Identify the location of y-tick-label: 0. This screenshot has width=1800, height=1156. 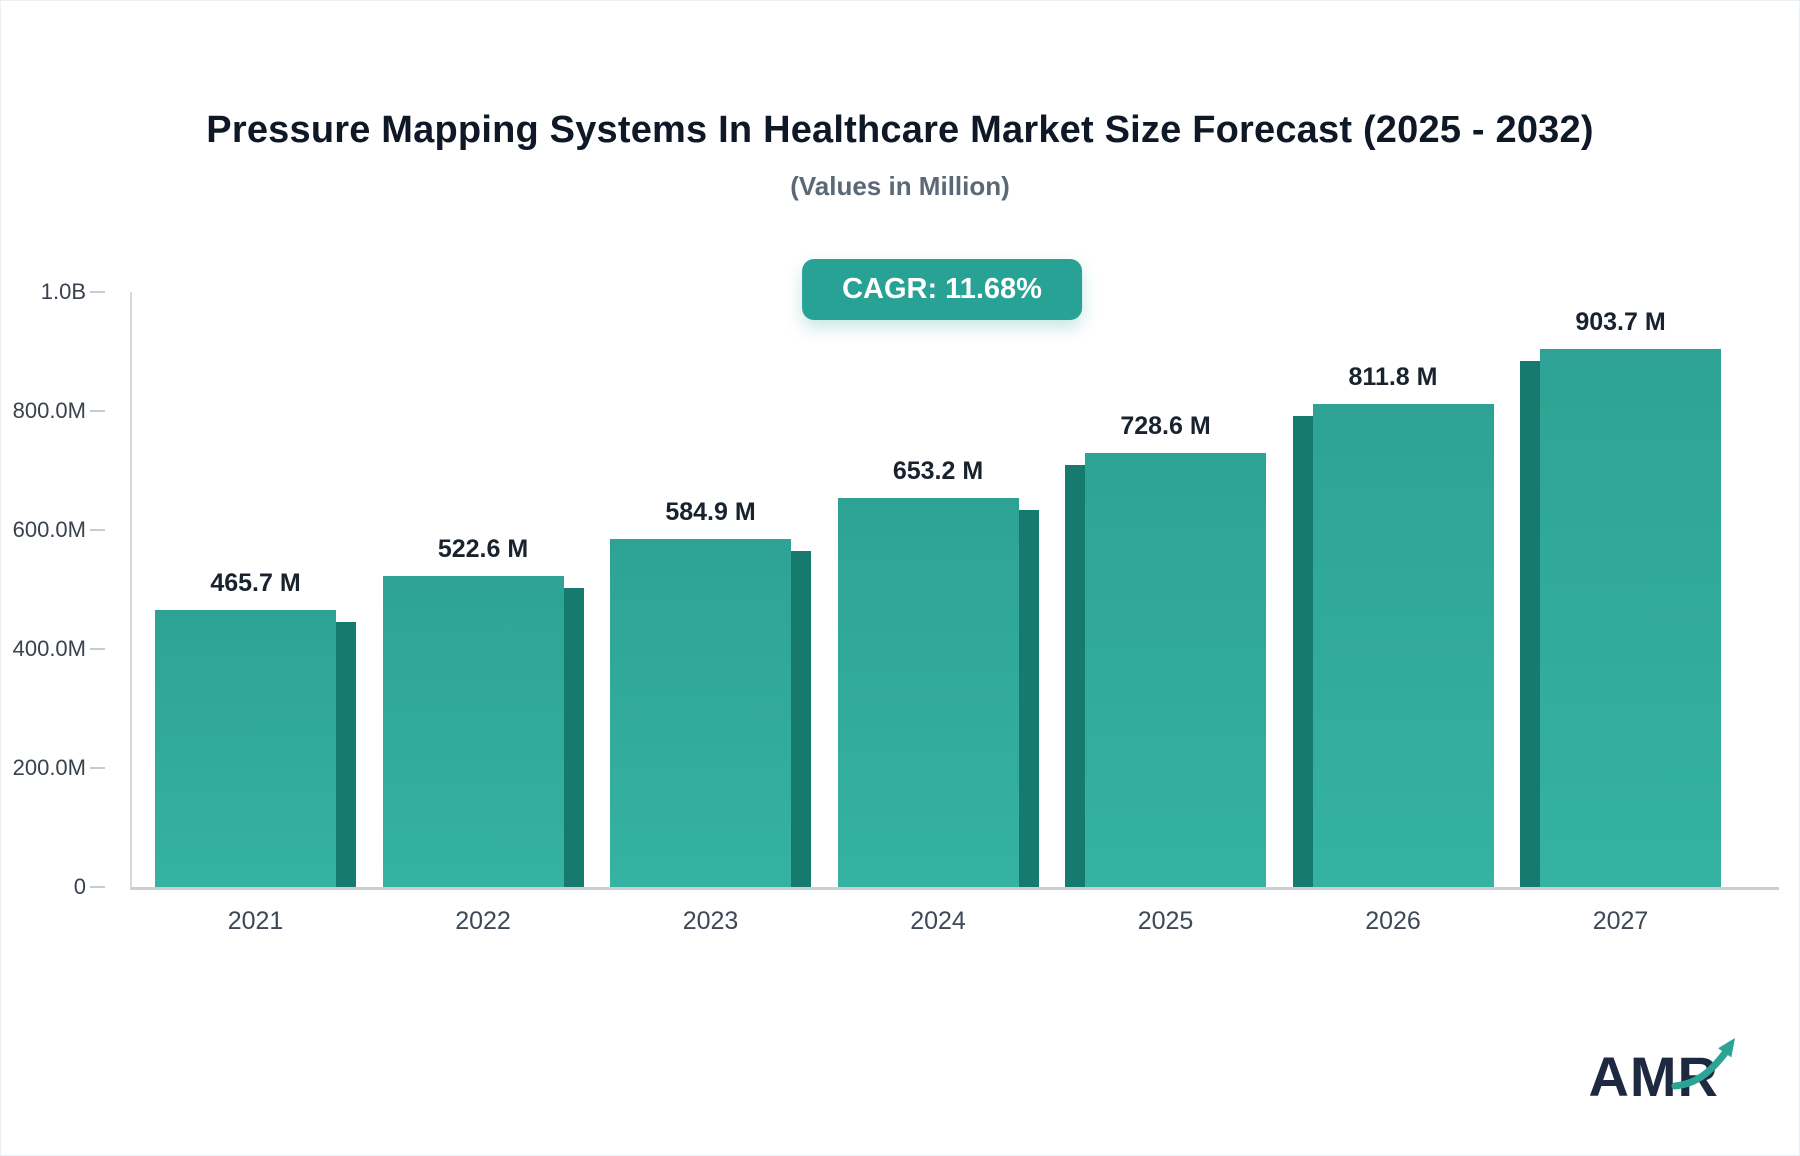
(79, 886).